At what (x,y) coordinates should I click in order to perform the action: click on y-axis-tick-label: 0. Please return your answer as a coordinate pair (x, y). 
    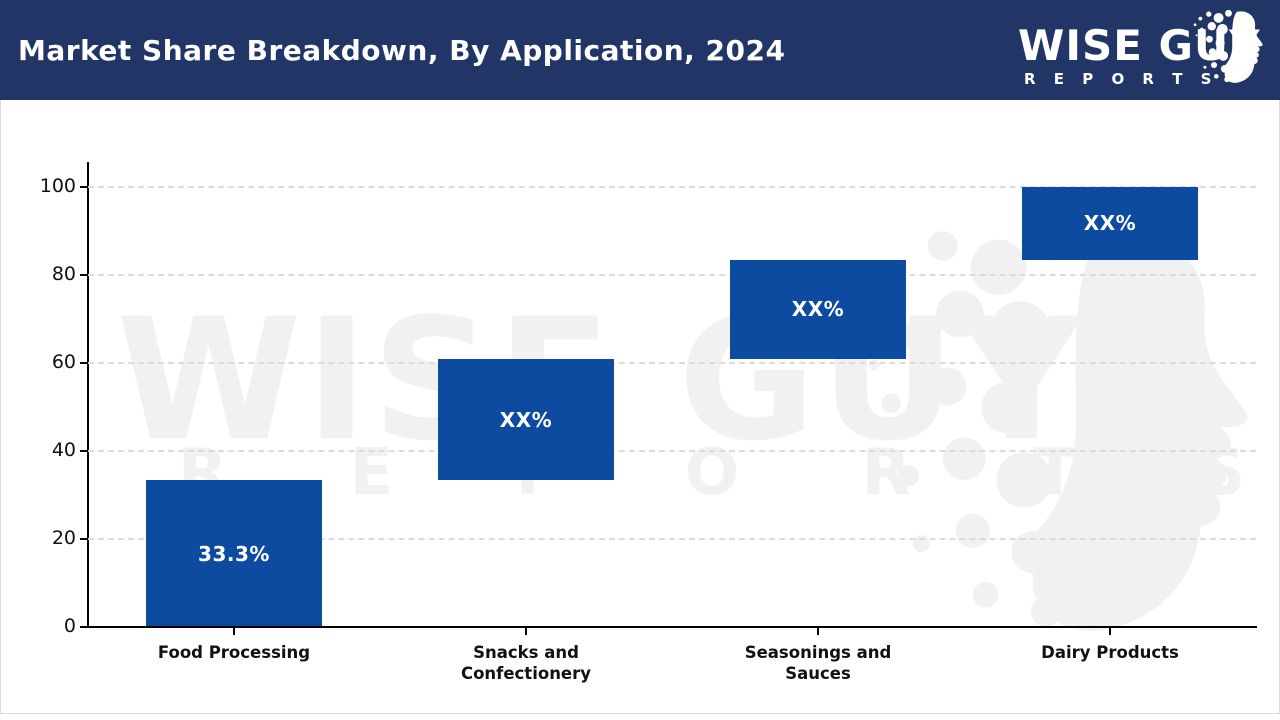
    Looking at the image, I should click on (69, 626).